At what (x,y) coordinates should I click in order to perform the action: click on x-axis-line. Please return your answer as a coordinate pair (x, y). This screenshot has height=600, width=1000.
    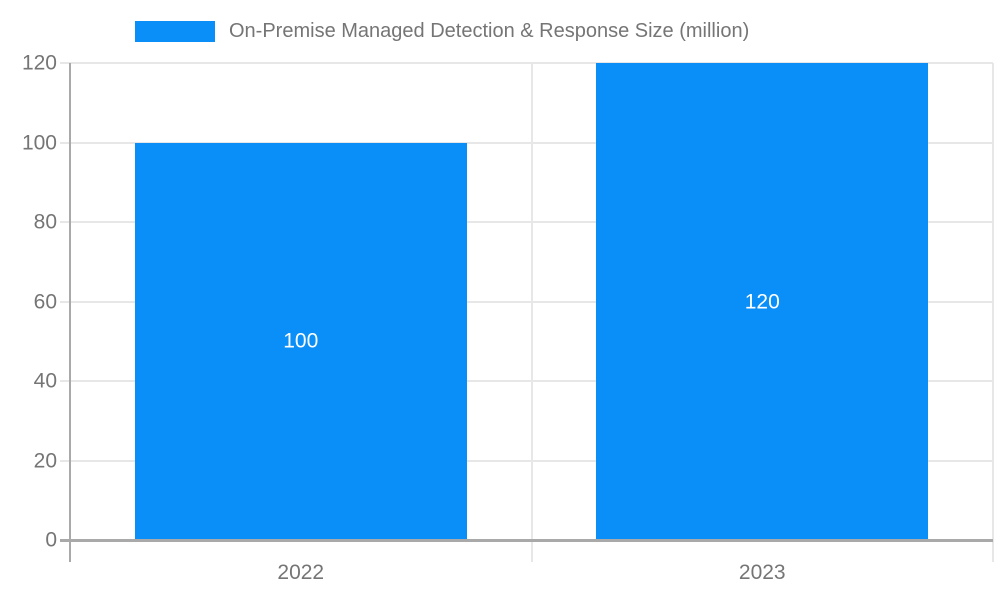
    Looking at the image, I should click on (526, 540).